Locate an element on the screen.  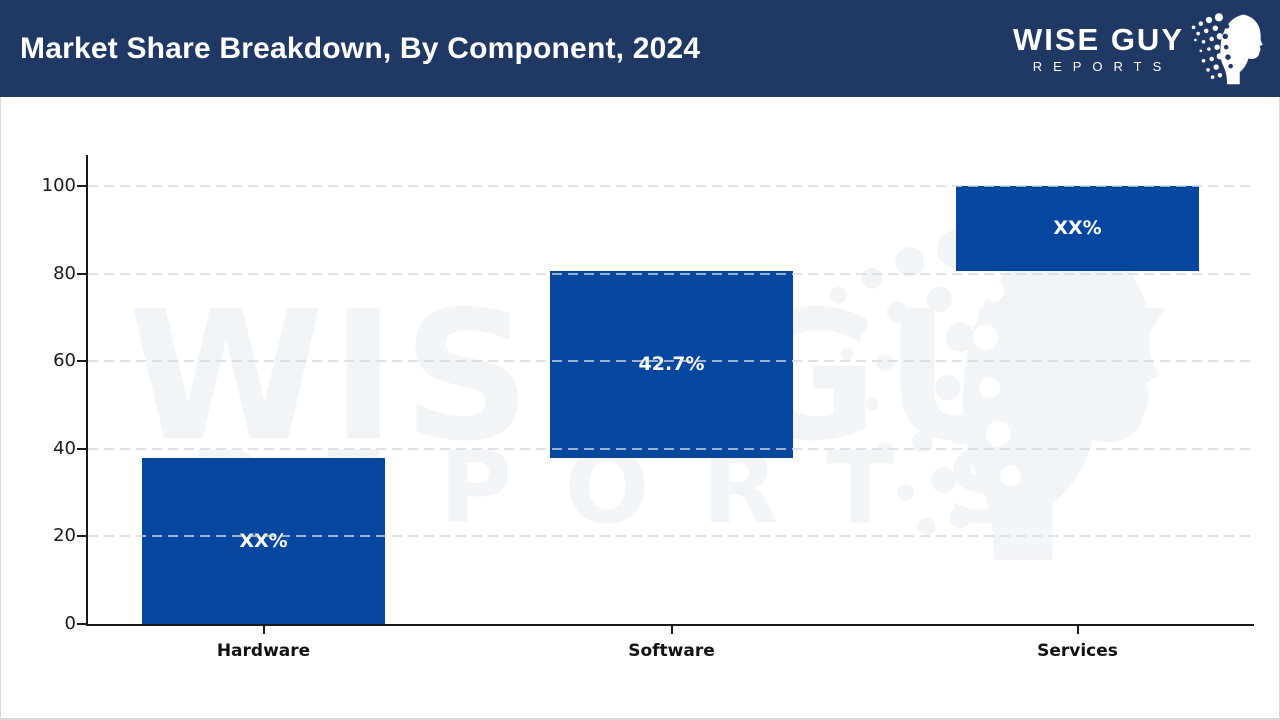
bar-software: 42.7% is located at coordinates (671, 364).